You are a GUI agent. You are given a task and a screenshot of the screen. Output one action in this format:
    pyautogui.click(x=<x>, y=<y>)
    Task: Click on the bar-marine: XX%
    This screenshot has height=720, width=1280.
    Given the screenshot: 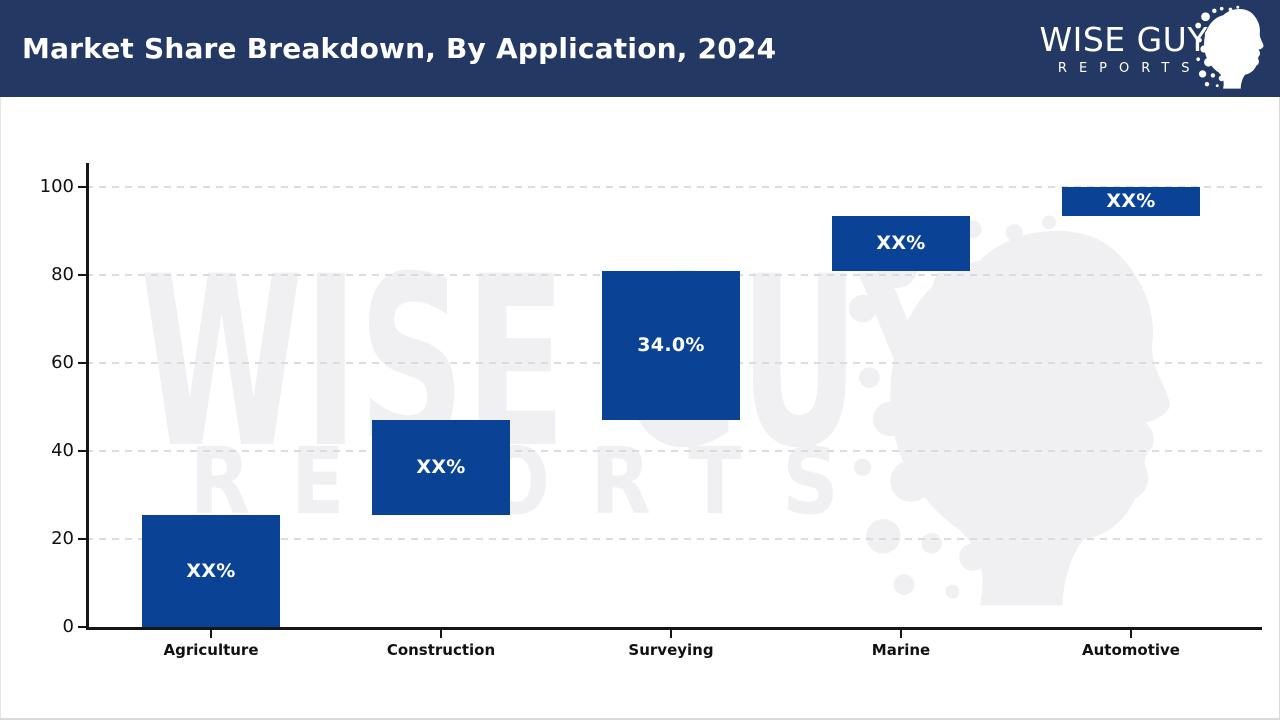 What is the action you would take?
    pyautogui.click(x=901, y=243)
    